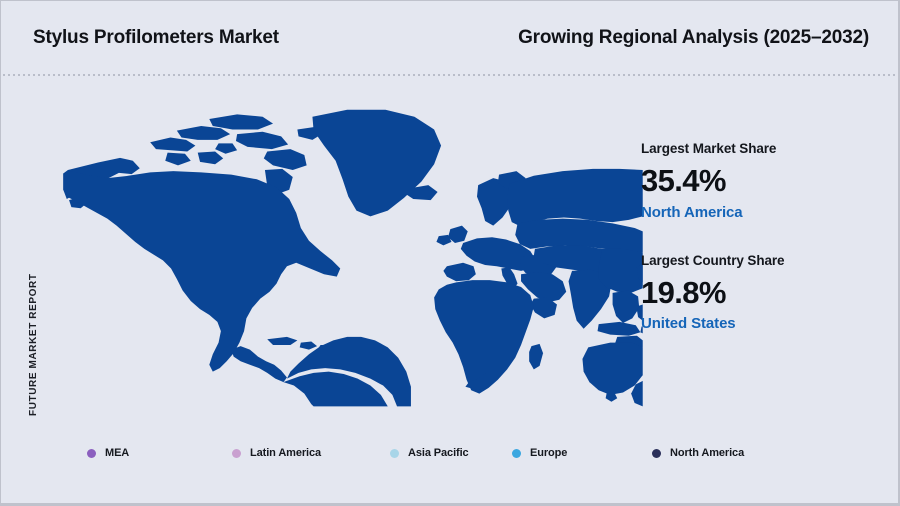 The image size is (900, 506). What do you see at coordinates (692, 212) in the screenshot?
I see `stat-region: North America` at bounding box center [692, 212].